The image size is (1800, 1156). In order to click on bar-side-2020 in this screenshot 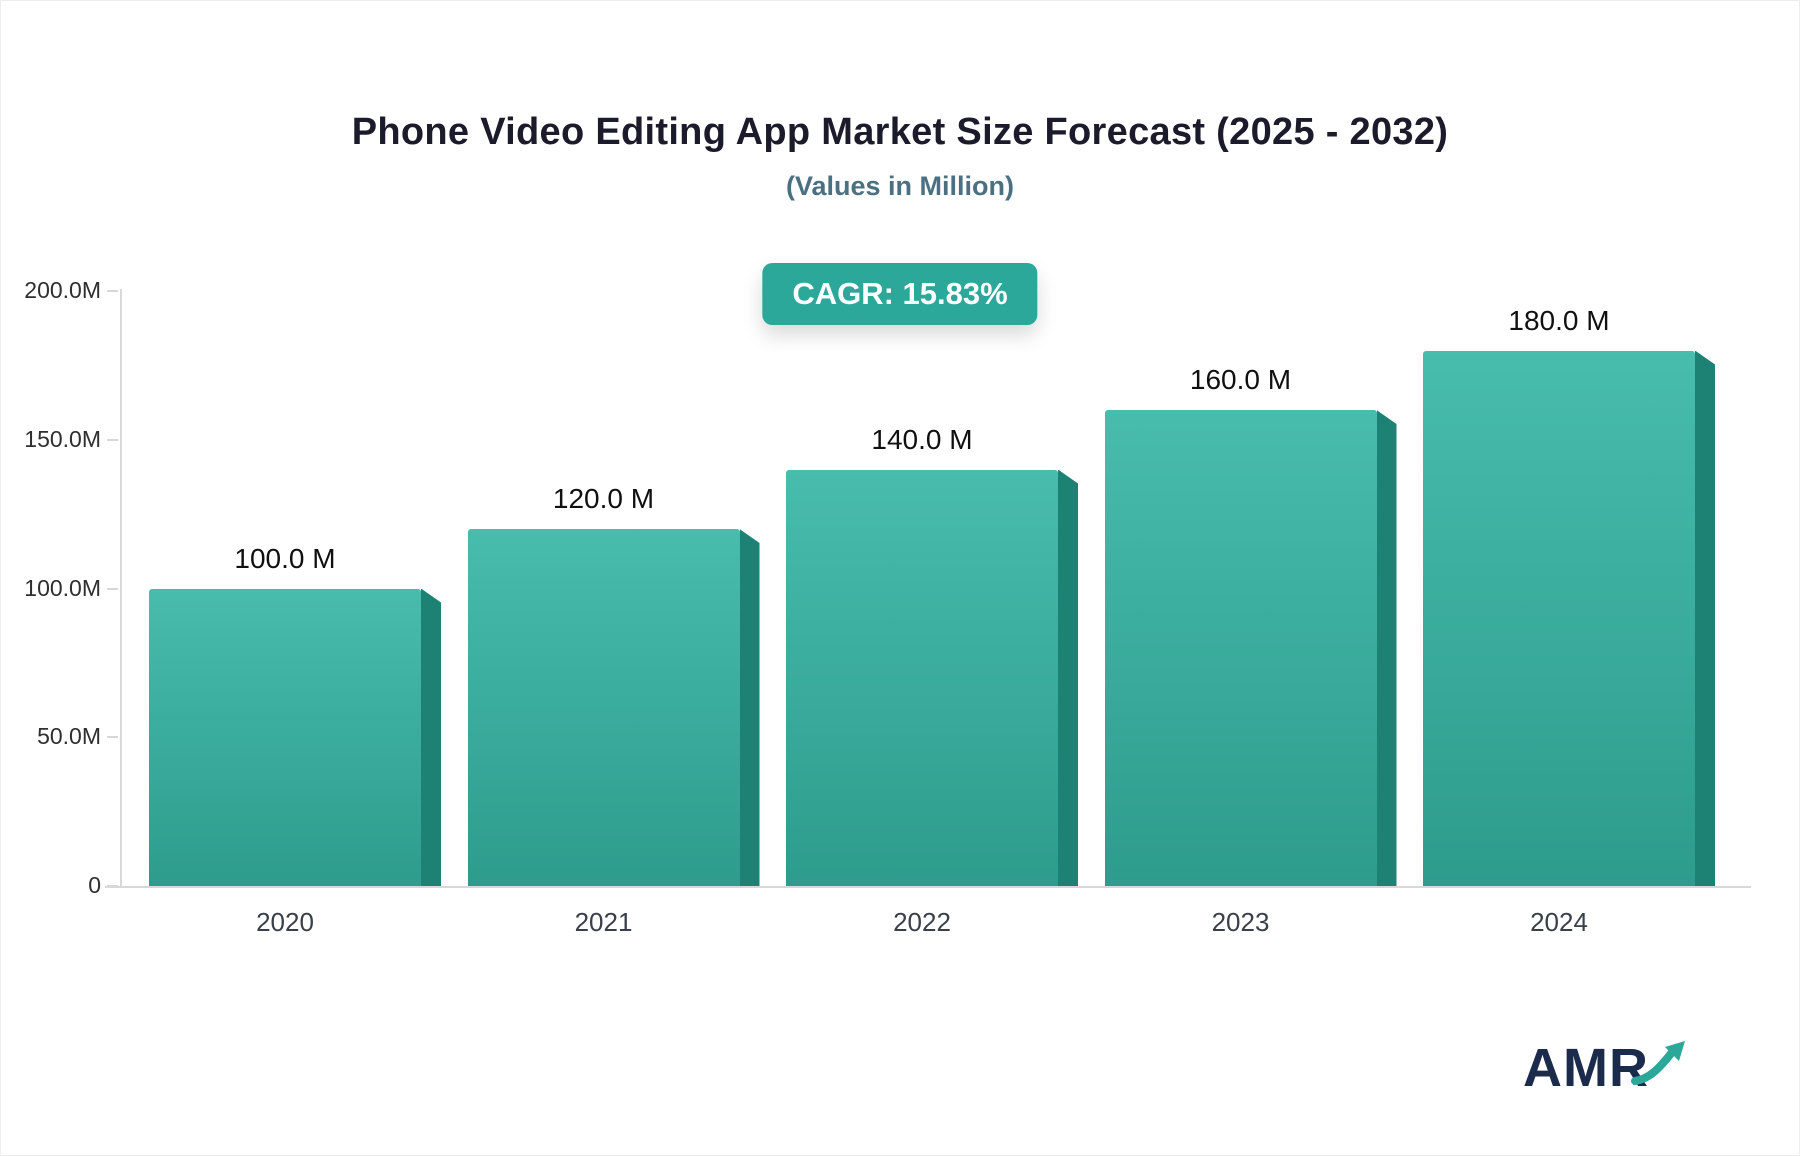, I will do `click(431, 737)`.